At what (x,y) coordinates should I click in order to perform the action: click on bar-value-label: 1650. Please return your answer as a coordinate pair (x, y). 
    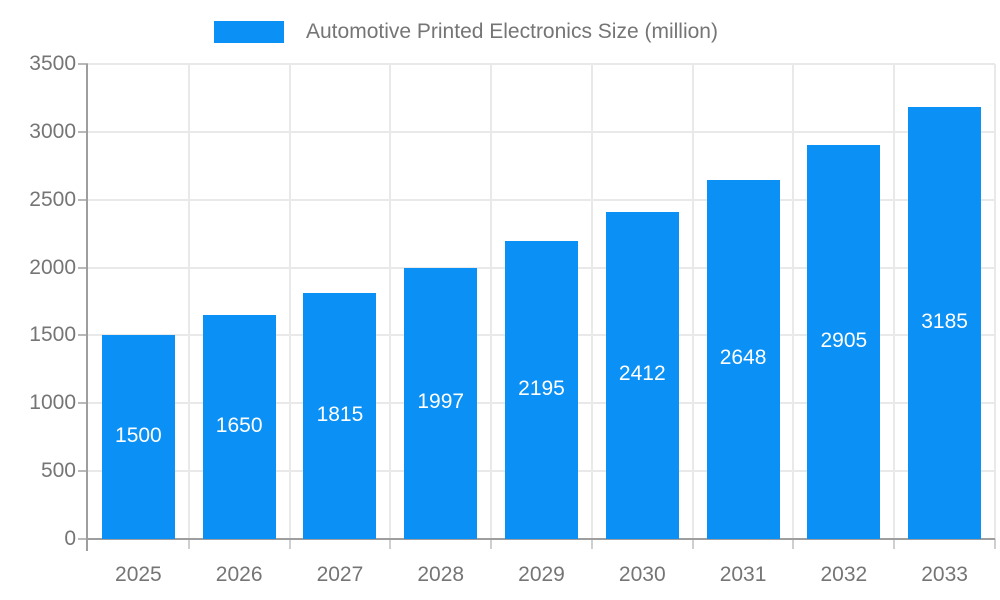
    Looking at the image, I should click on (239, 426).